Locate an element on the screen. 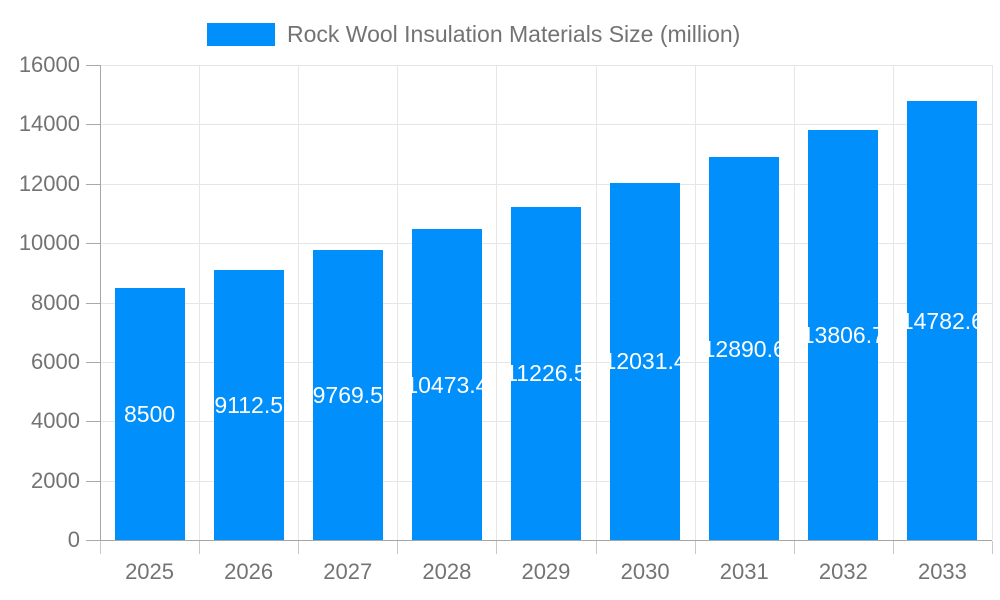 The width and height of the screenshot is (1000, 600). bar: 9769.5 is located at coordinates (347, 395).